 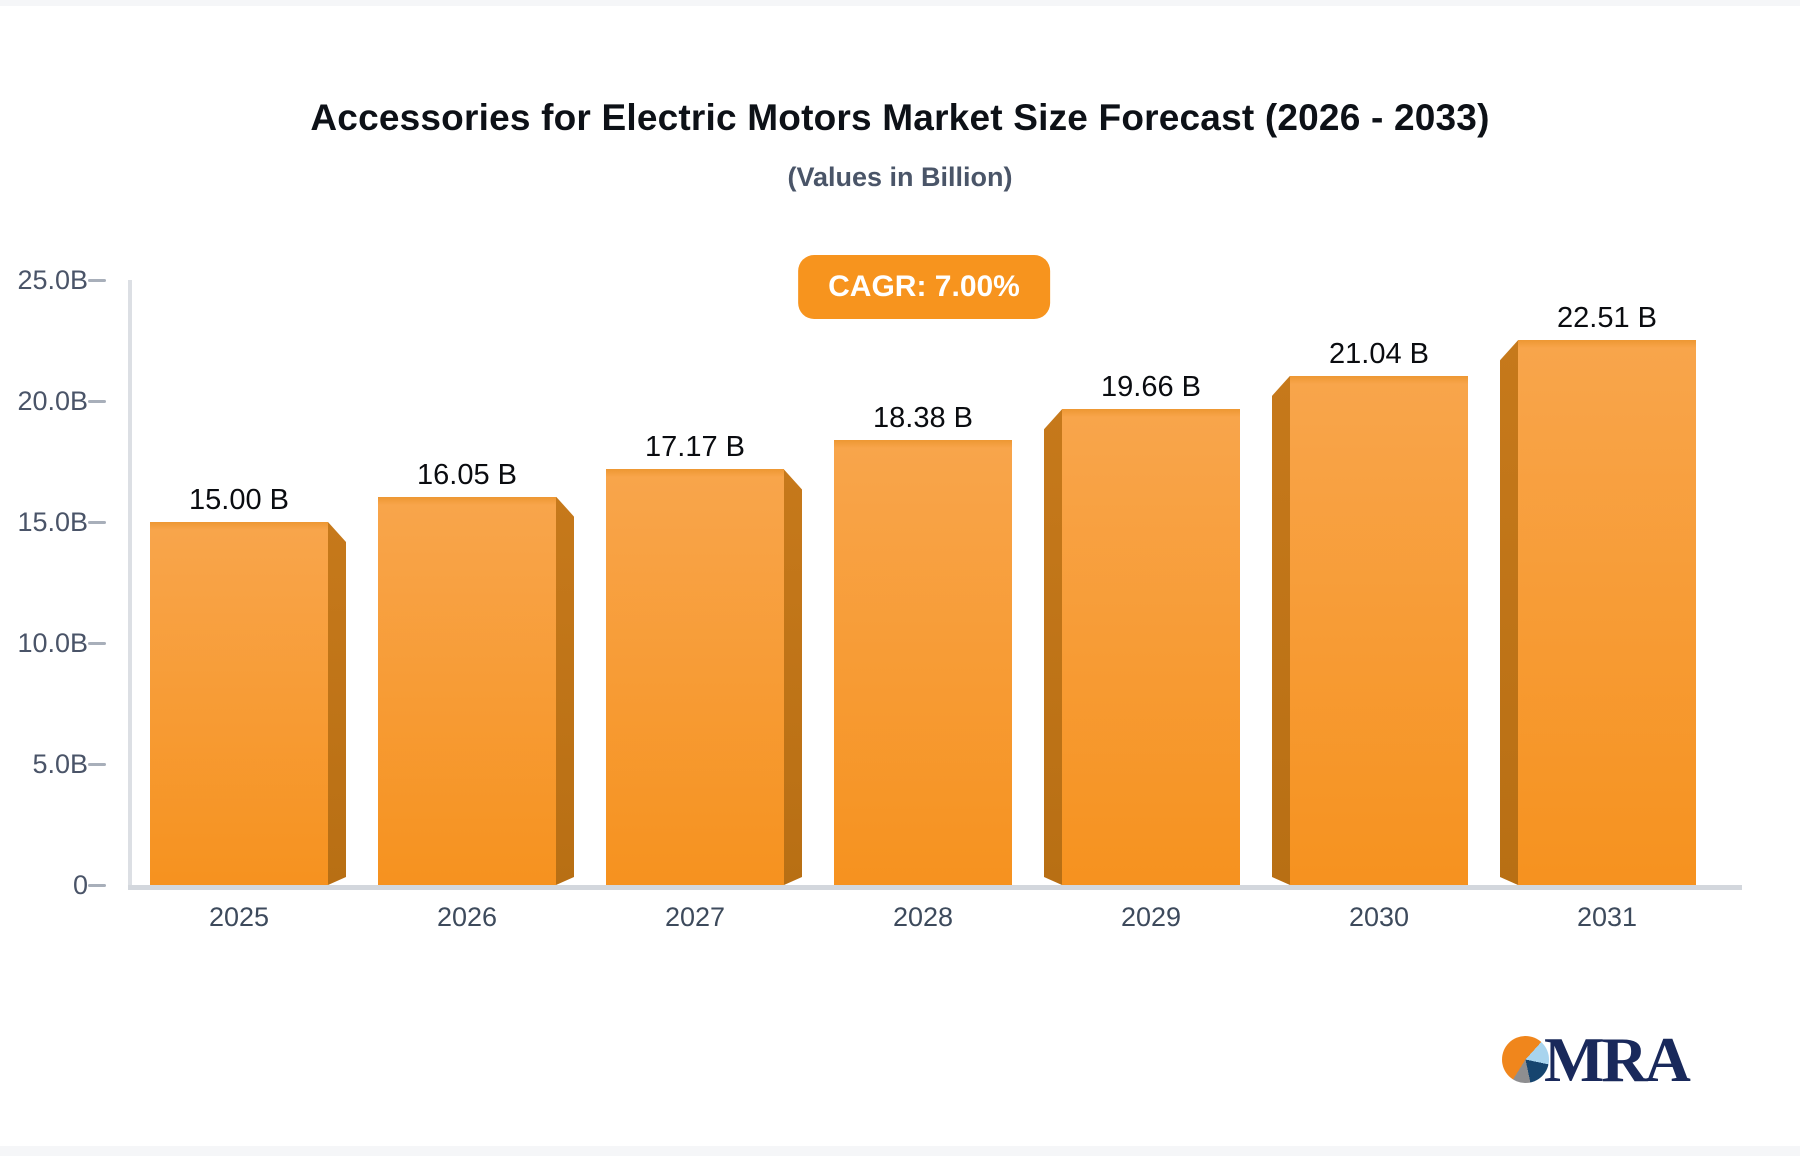 What do you see at coordinates (900, 1151) in the screenshot?
I see `bottom-edge-strip` at bounding box center [900, 1151].